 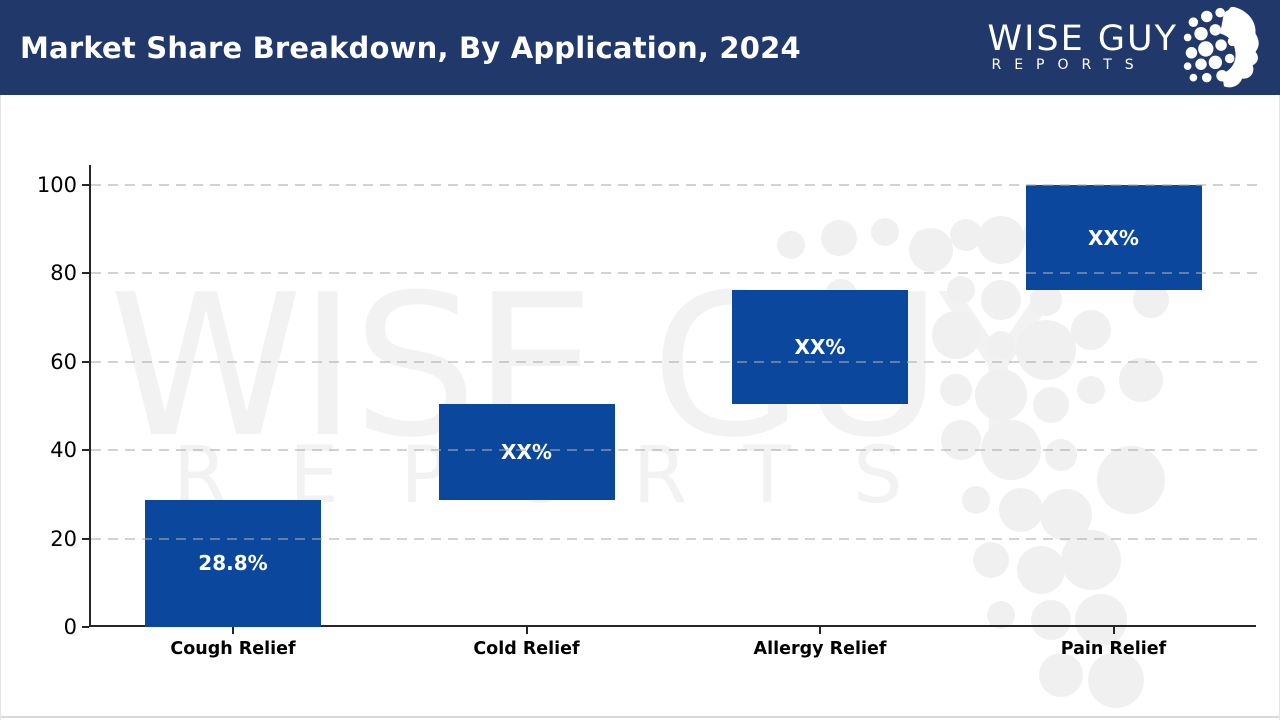 What do you see at coordinates (63, 450) in the screenshot?
I see `y-tick-label: 40` at bounding box center [63, 450].